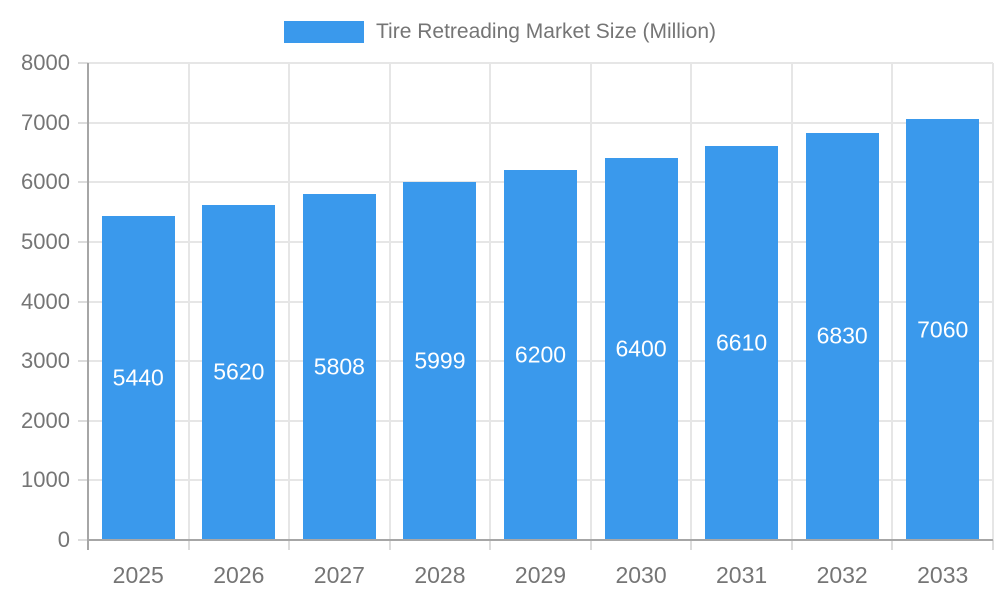 The width and height of the screenshot is (1000, 600). I want to click on bar-value-label: 5999, so click(440, 360).